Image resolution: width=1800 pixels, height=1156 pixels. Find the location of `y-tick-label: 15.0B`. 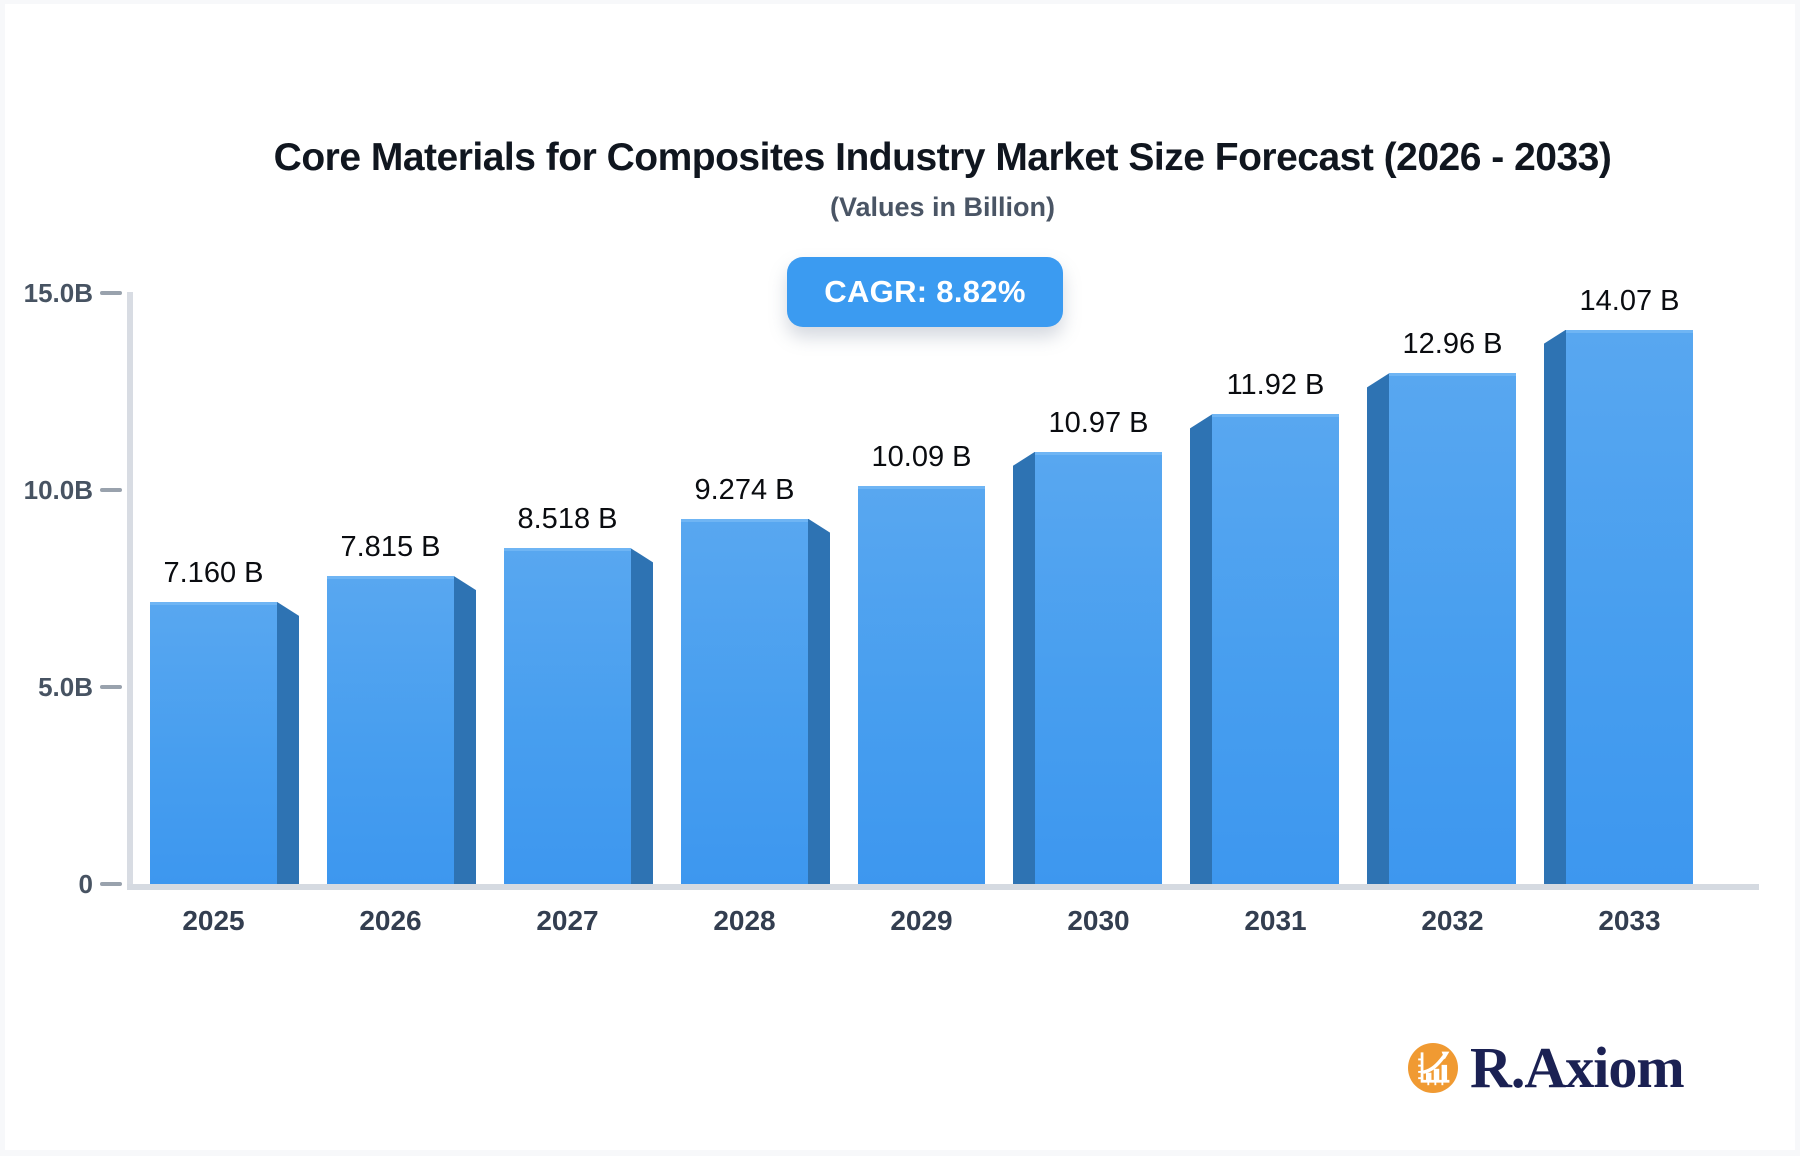

y-tick-label: 15.0B is located at coordinates (58, 293).